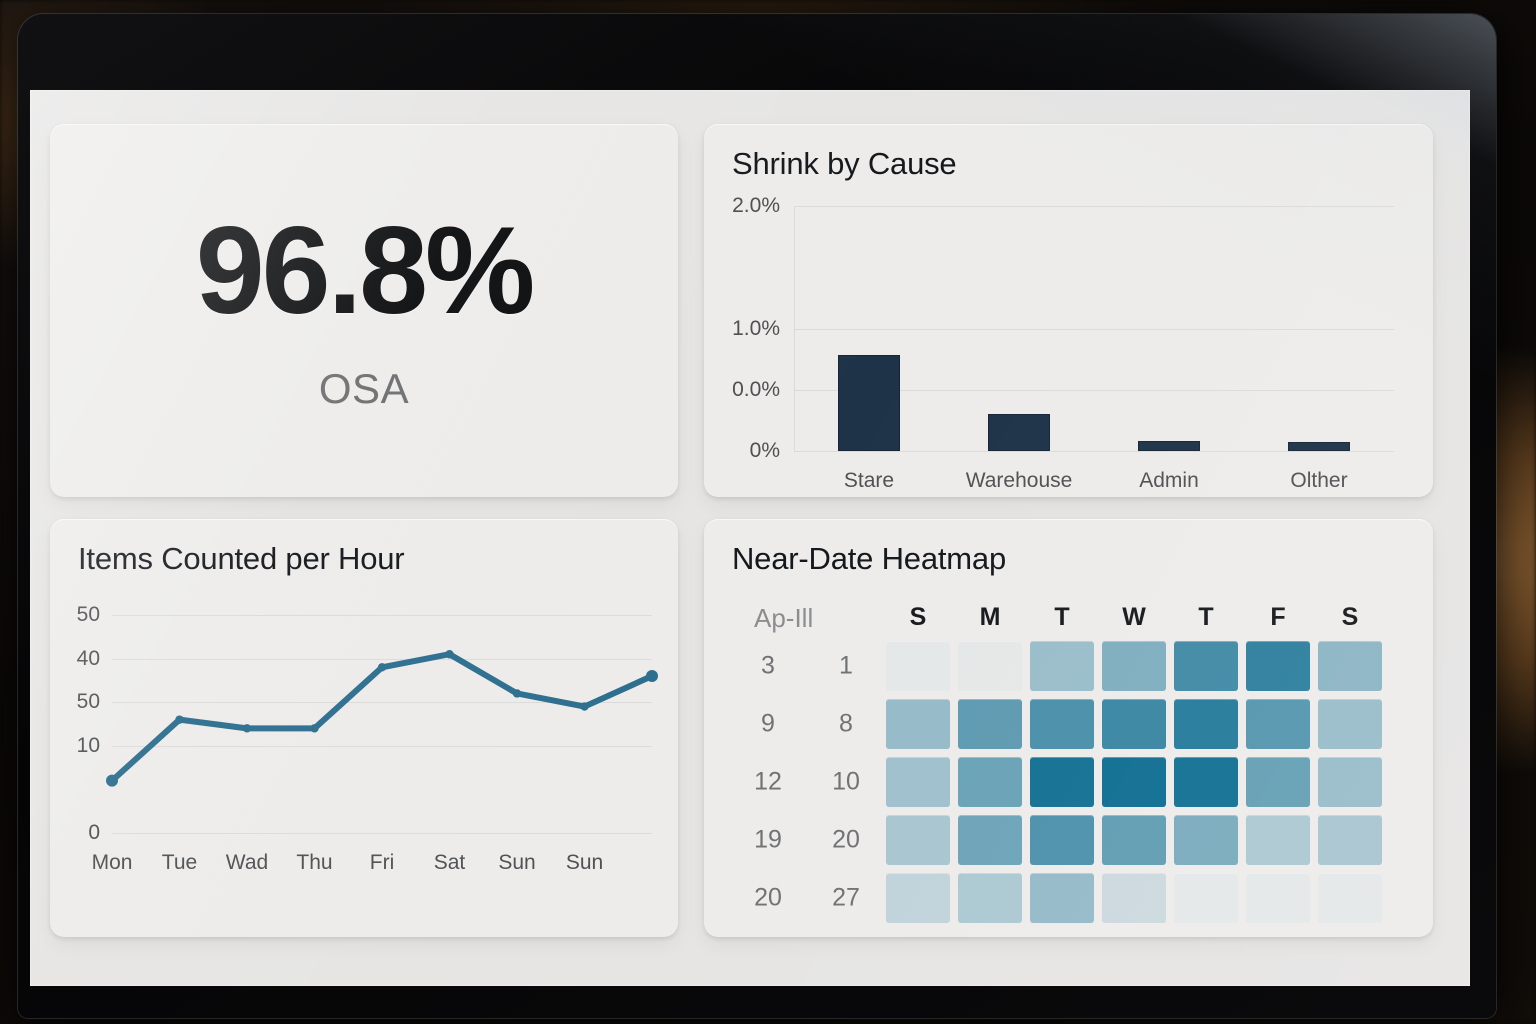 The height and width of the screenshot is (1024, 1536). What do you see at coordinates (918, 840) in the screenshot?
I see `heatmap-cell-r3-c0` at bounding box center [918, 840].